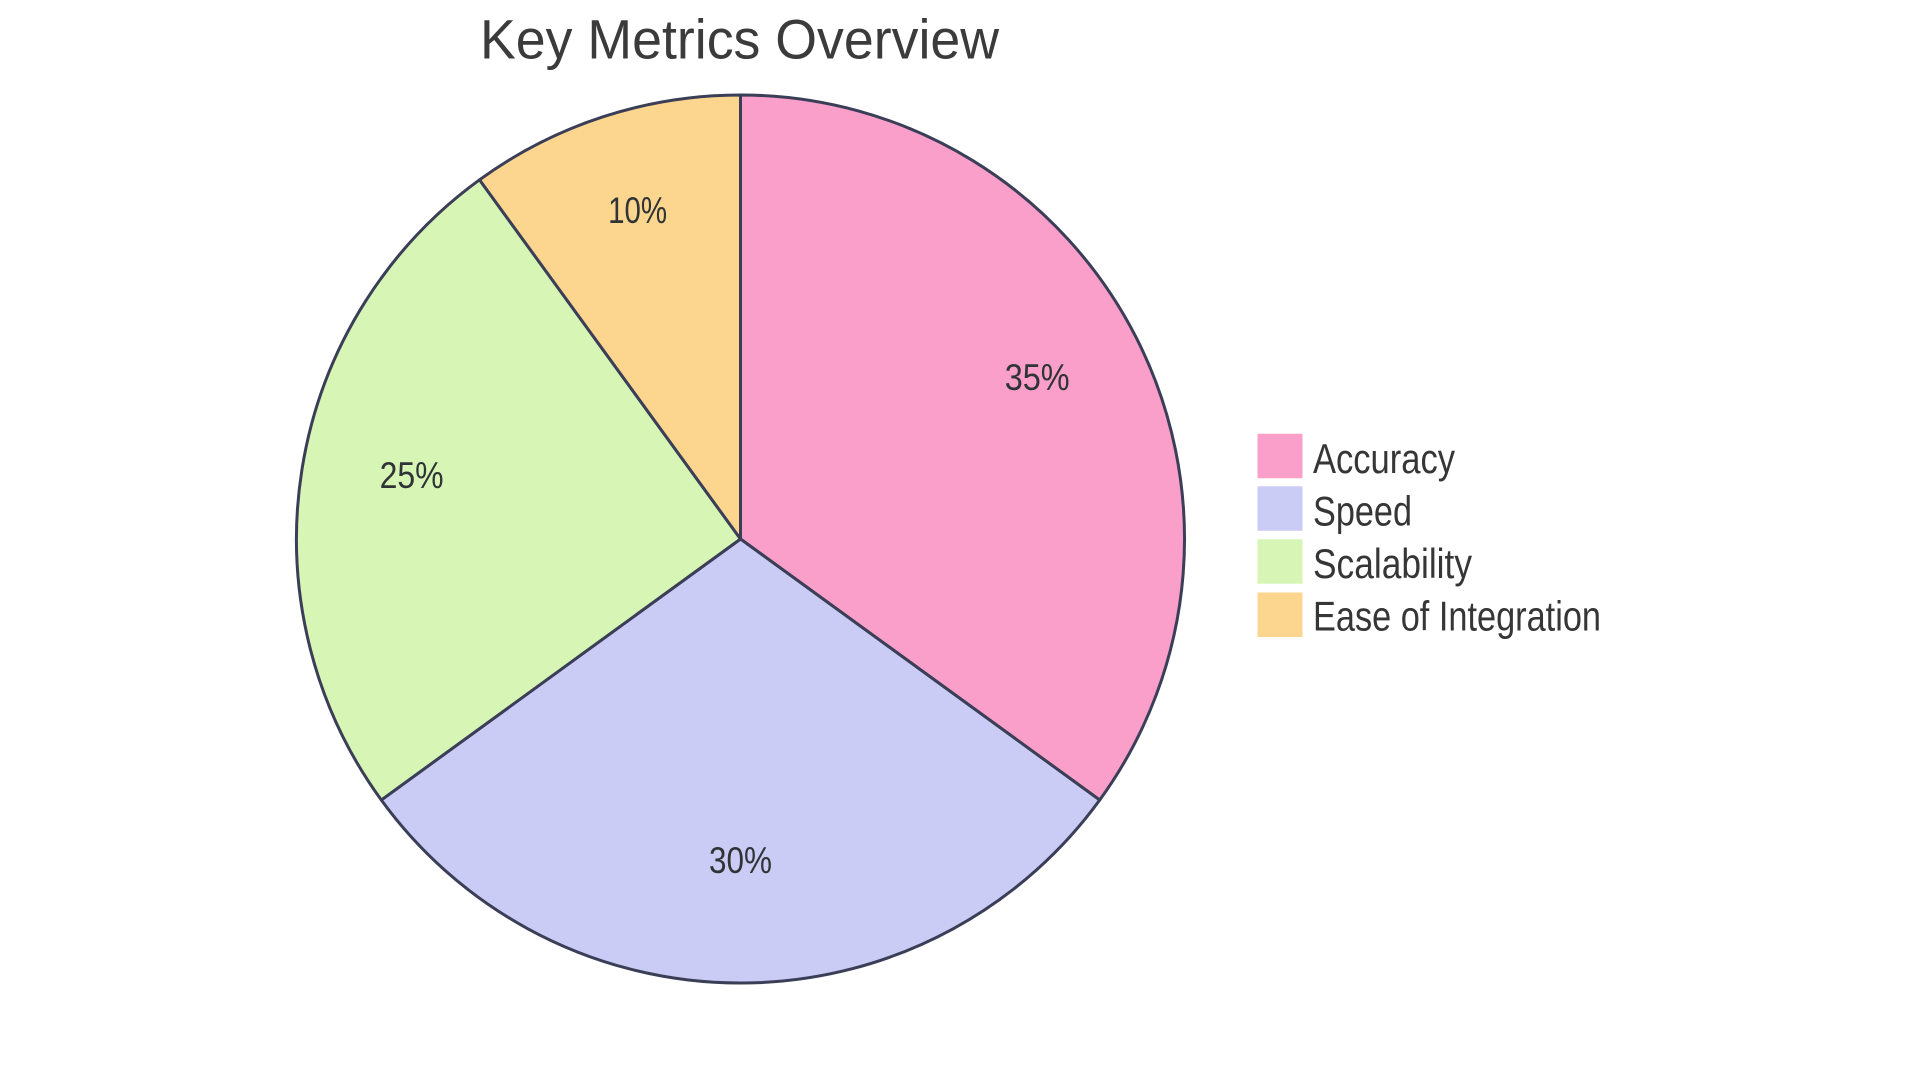  I want to click on svg-text: 10%, so click(637, 210).